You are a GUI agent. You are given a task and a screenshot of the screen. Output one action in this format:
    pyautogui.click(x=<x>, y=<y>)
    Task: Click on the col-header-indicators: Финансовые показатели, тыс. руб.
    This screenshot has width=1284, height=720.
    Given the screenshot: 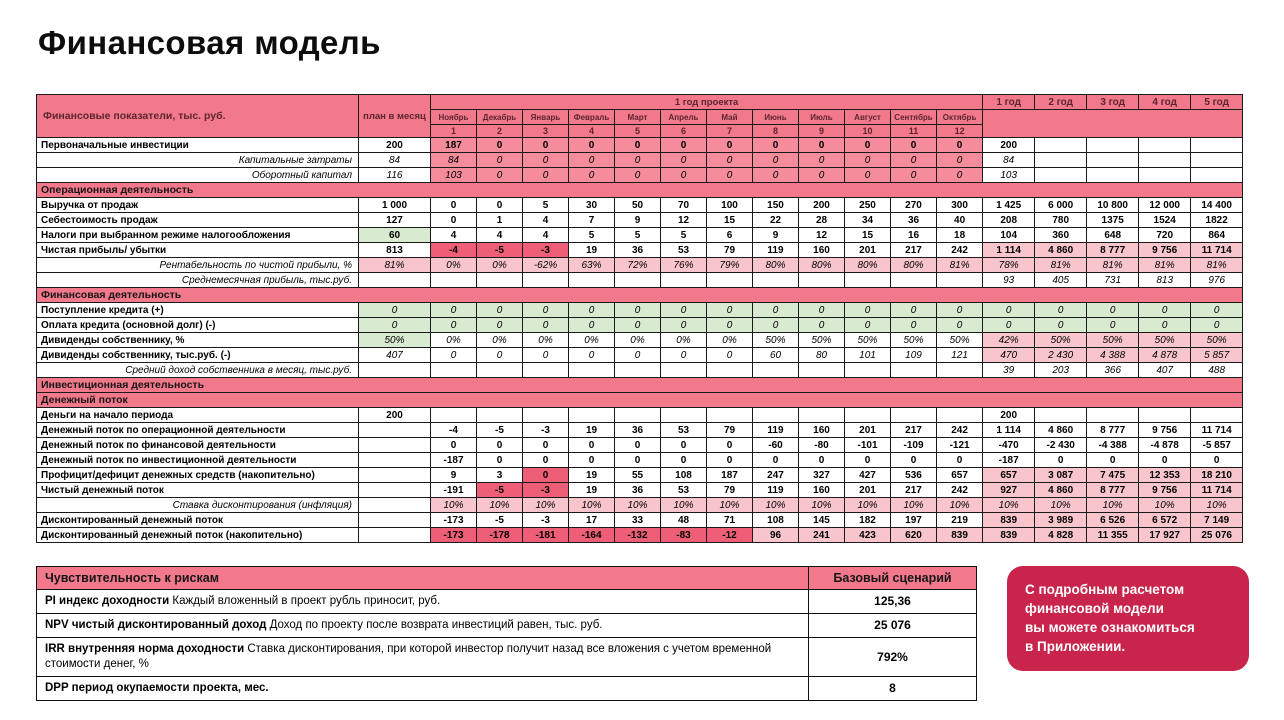 What is the action you would take?
    pyautogui.click(x=197, y=116)
    